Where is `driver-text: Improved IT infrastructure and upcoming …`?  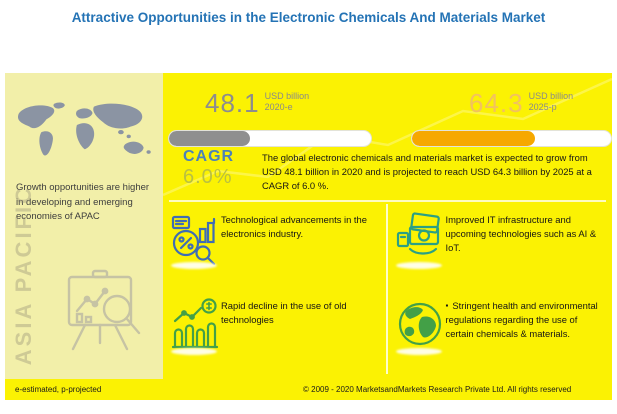 driver-text: Improved IT infrastructure and upcoming … is located at coordinates (521, 234).